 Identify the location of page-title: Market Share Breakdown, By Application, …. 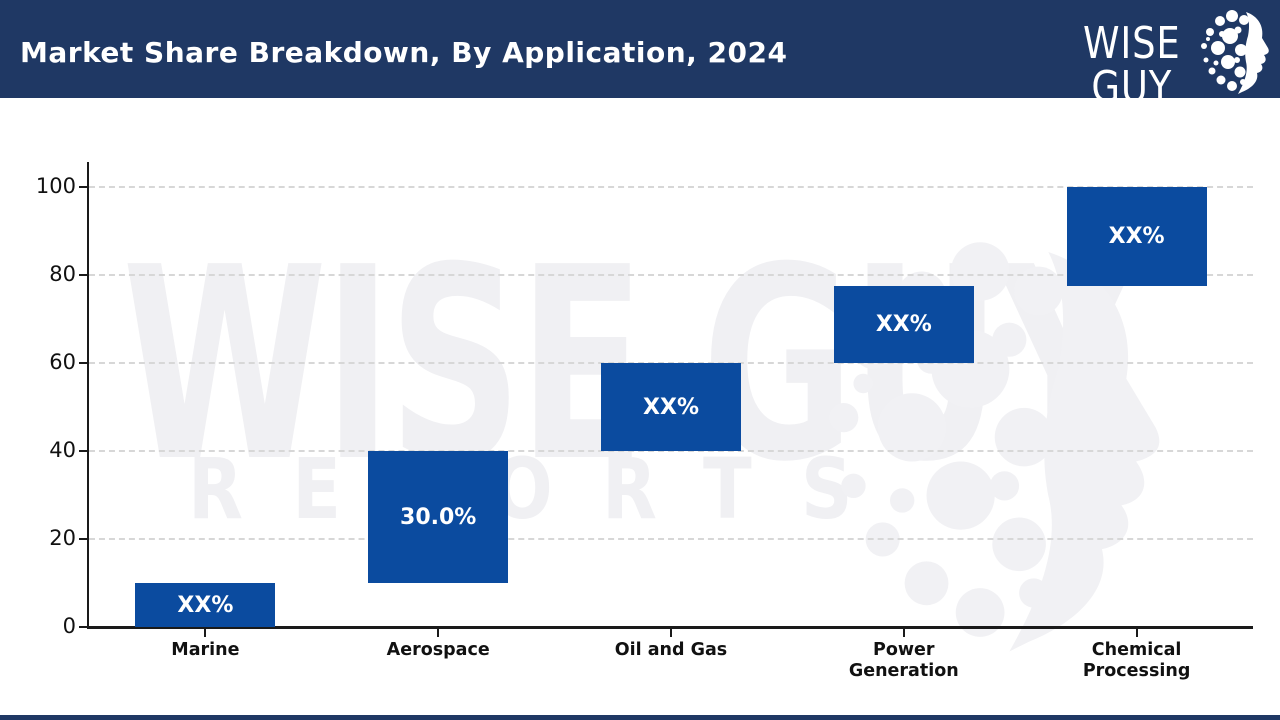
(404, 52).